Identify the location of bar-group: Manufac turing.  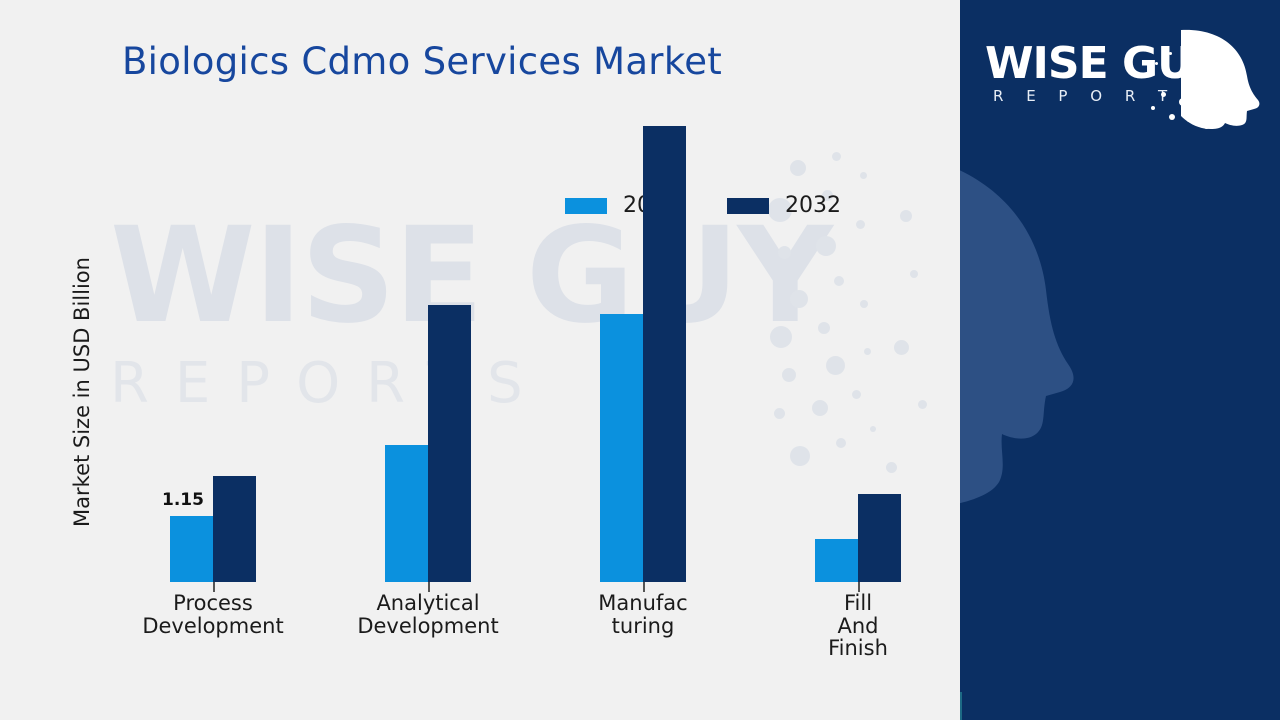
(643, 378).